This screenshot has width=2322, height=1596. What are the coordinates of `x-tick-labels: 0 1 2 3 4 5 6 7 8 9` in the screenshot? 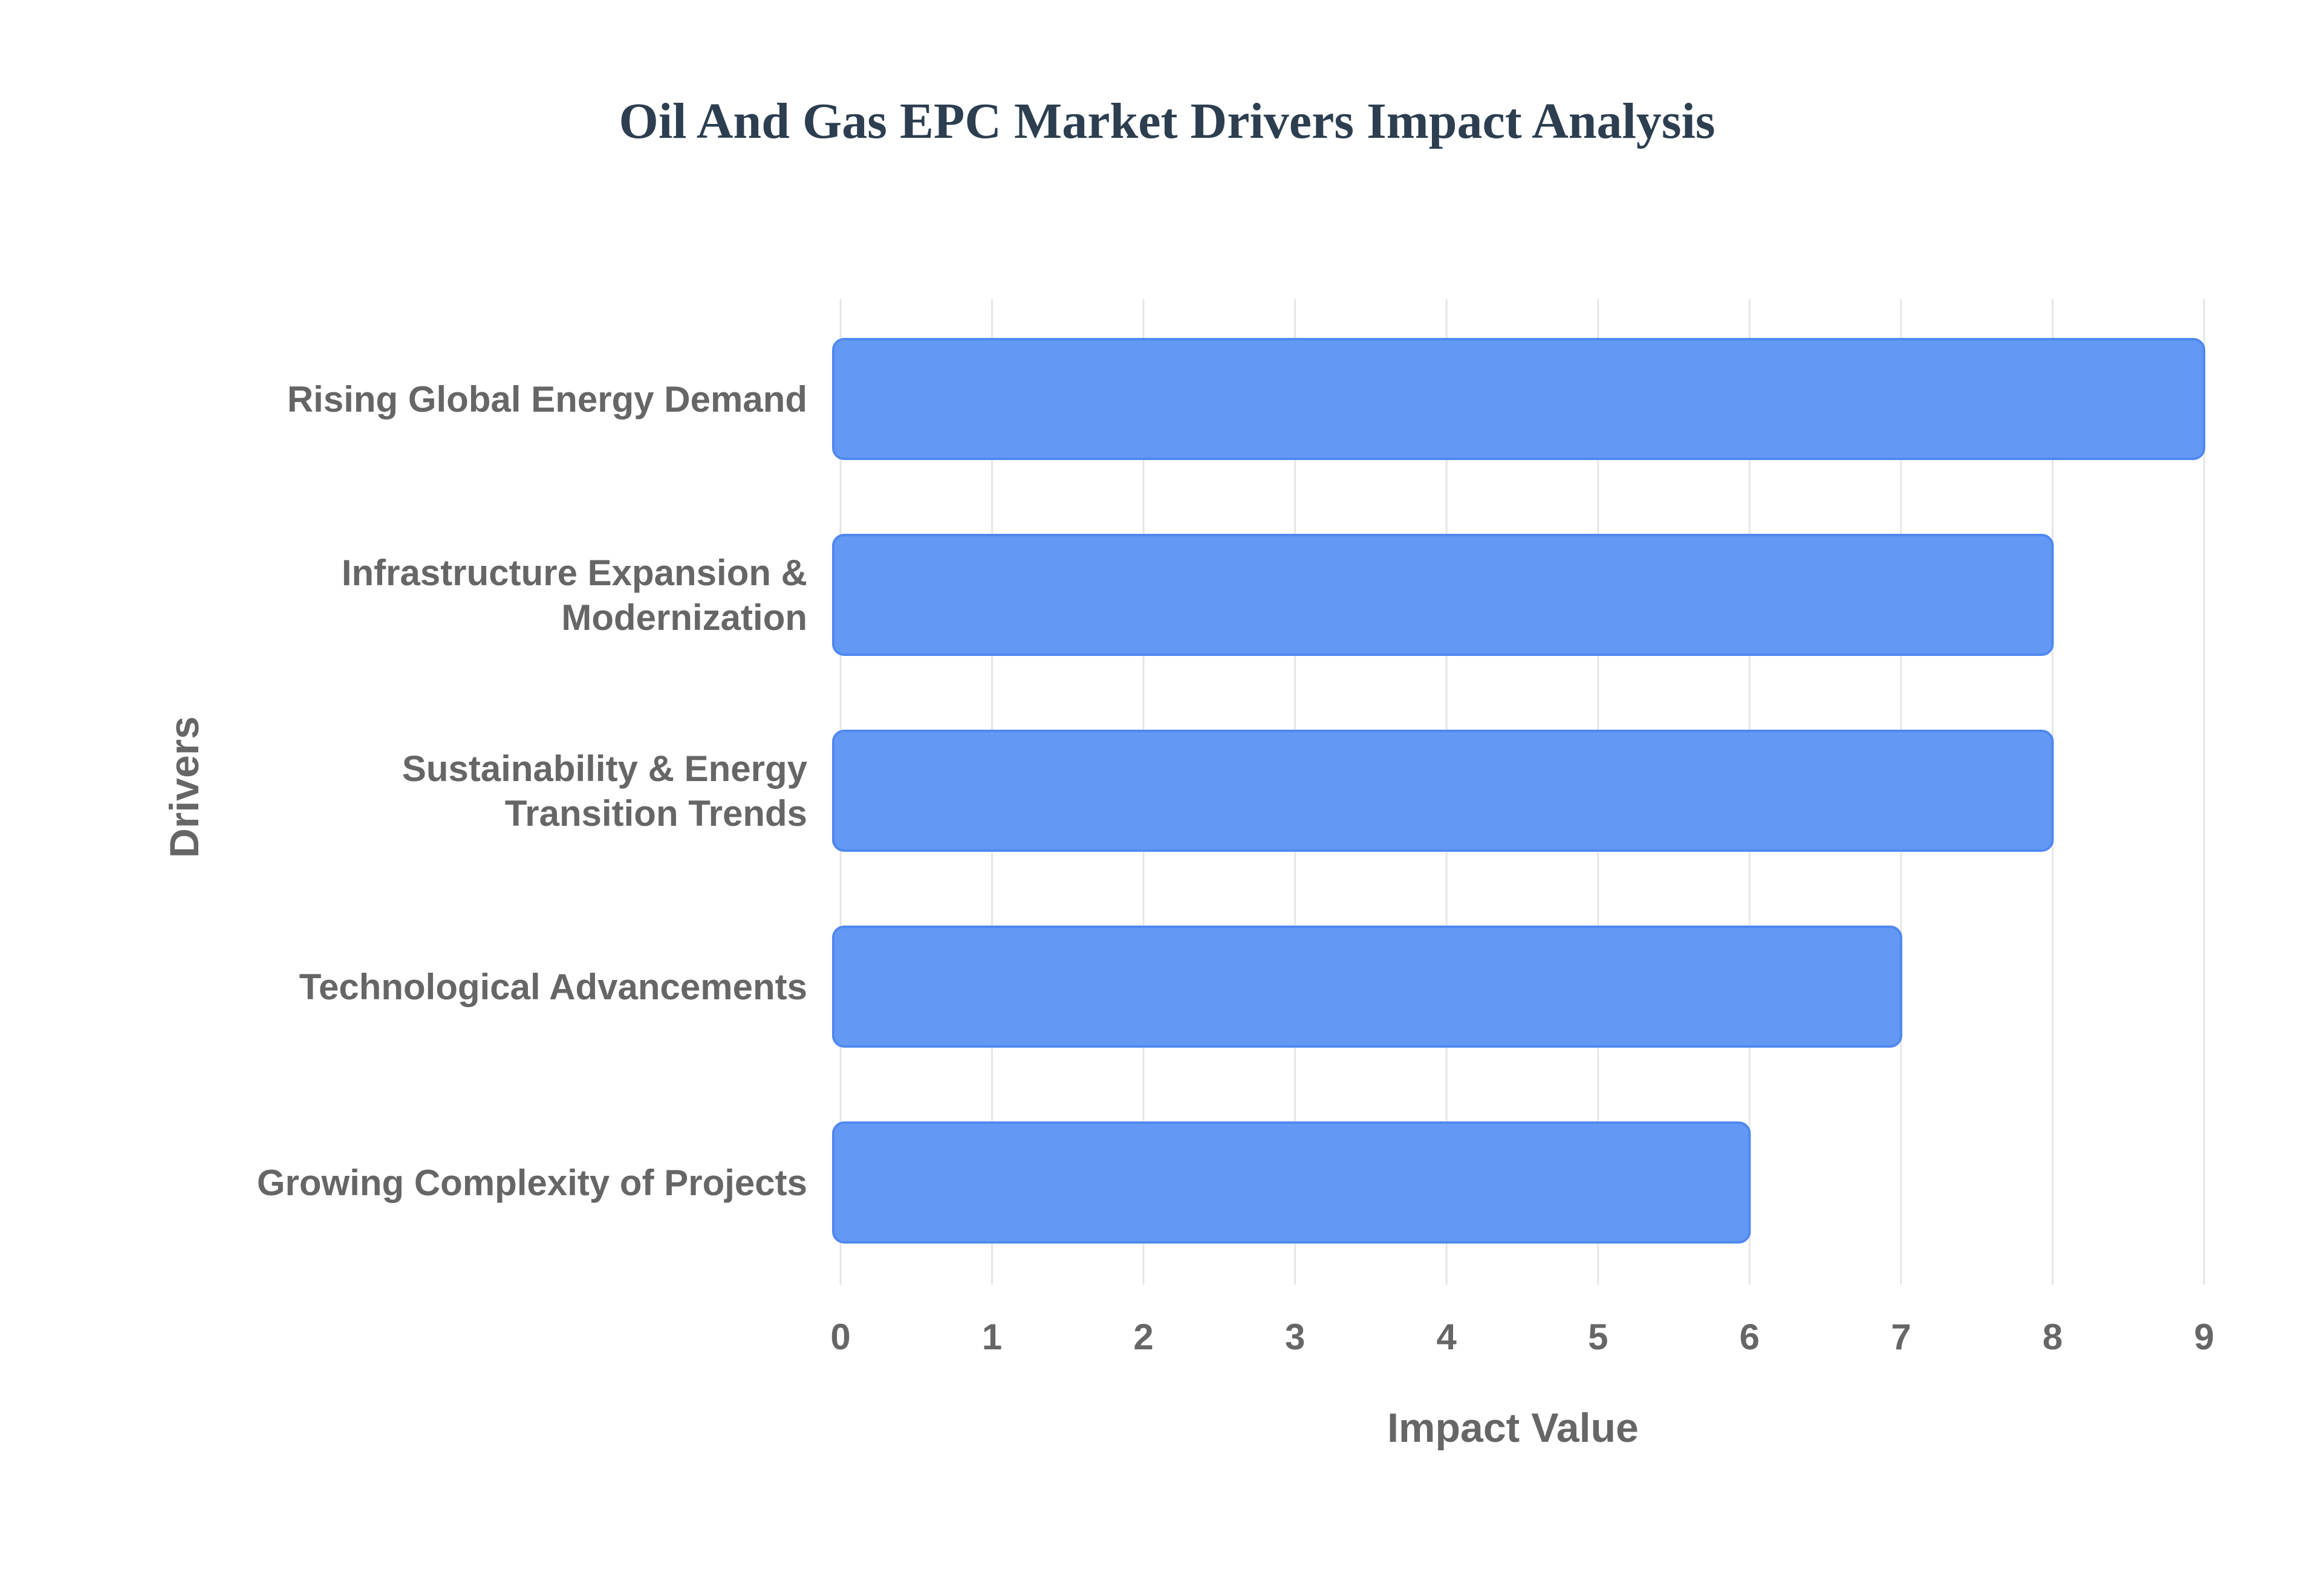 It's located at (1522, 1337).